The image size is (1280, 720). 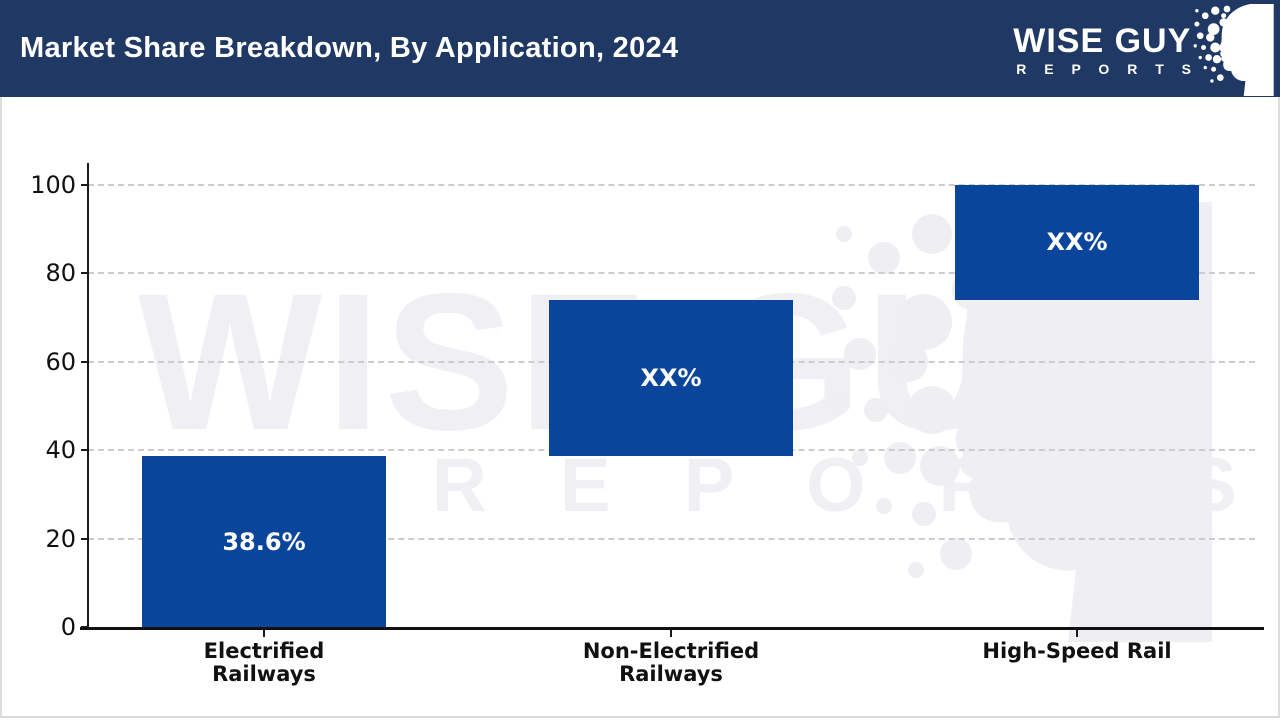 I want to click on wise-guy-reports-logo: WISE GUY R E P O R T S, so click(x=1146, y=50).